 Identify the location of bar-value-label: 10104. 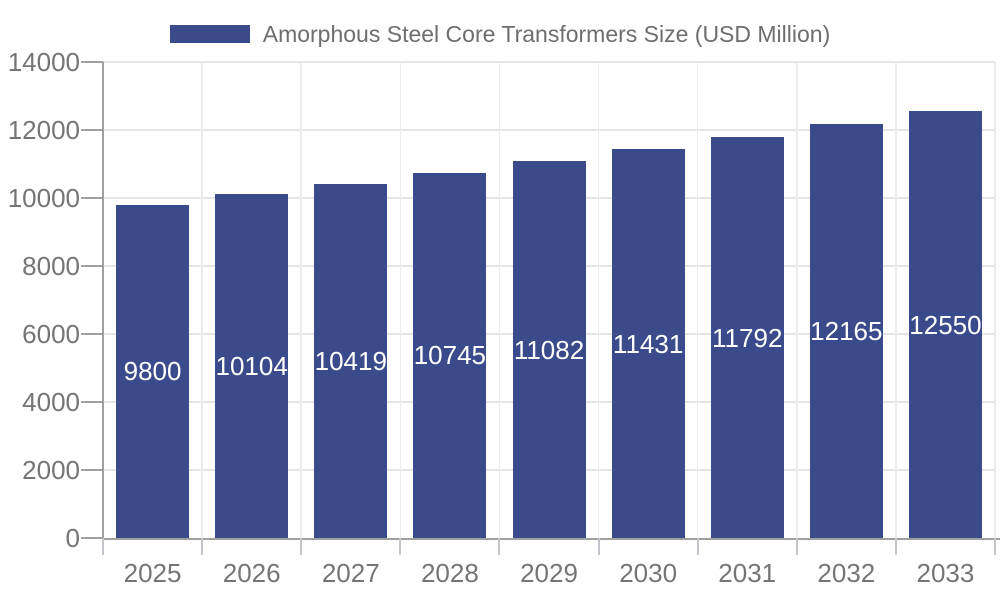
(251, 366).